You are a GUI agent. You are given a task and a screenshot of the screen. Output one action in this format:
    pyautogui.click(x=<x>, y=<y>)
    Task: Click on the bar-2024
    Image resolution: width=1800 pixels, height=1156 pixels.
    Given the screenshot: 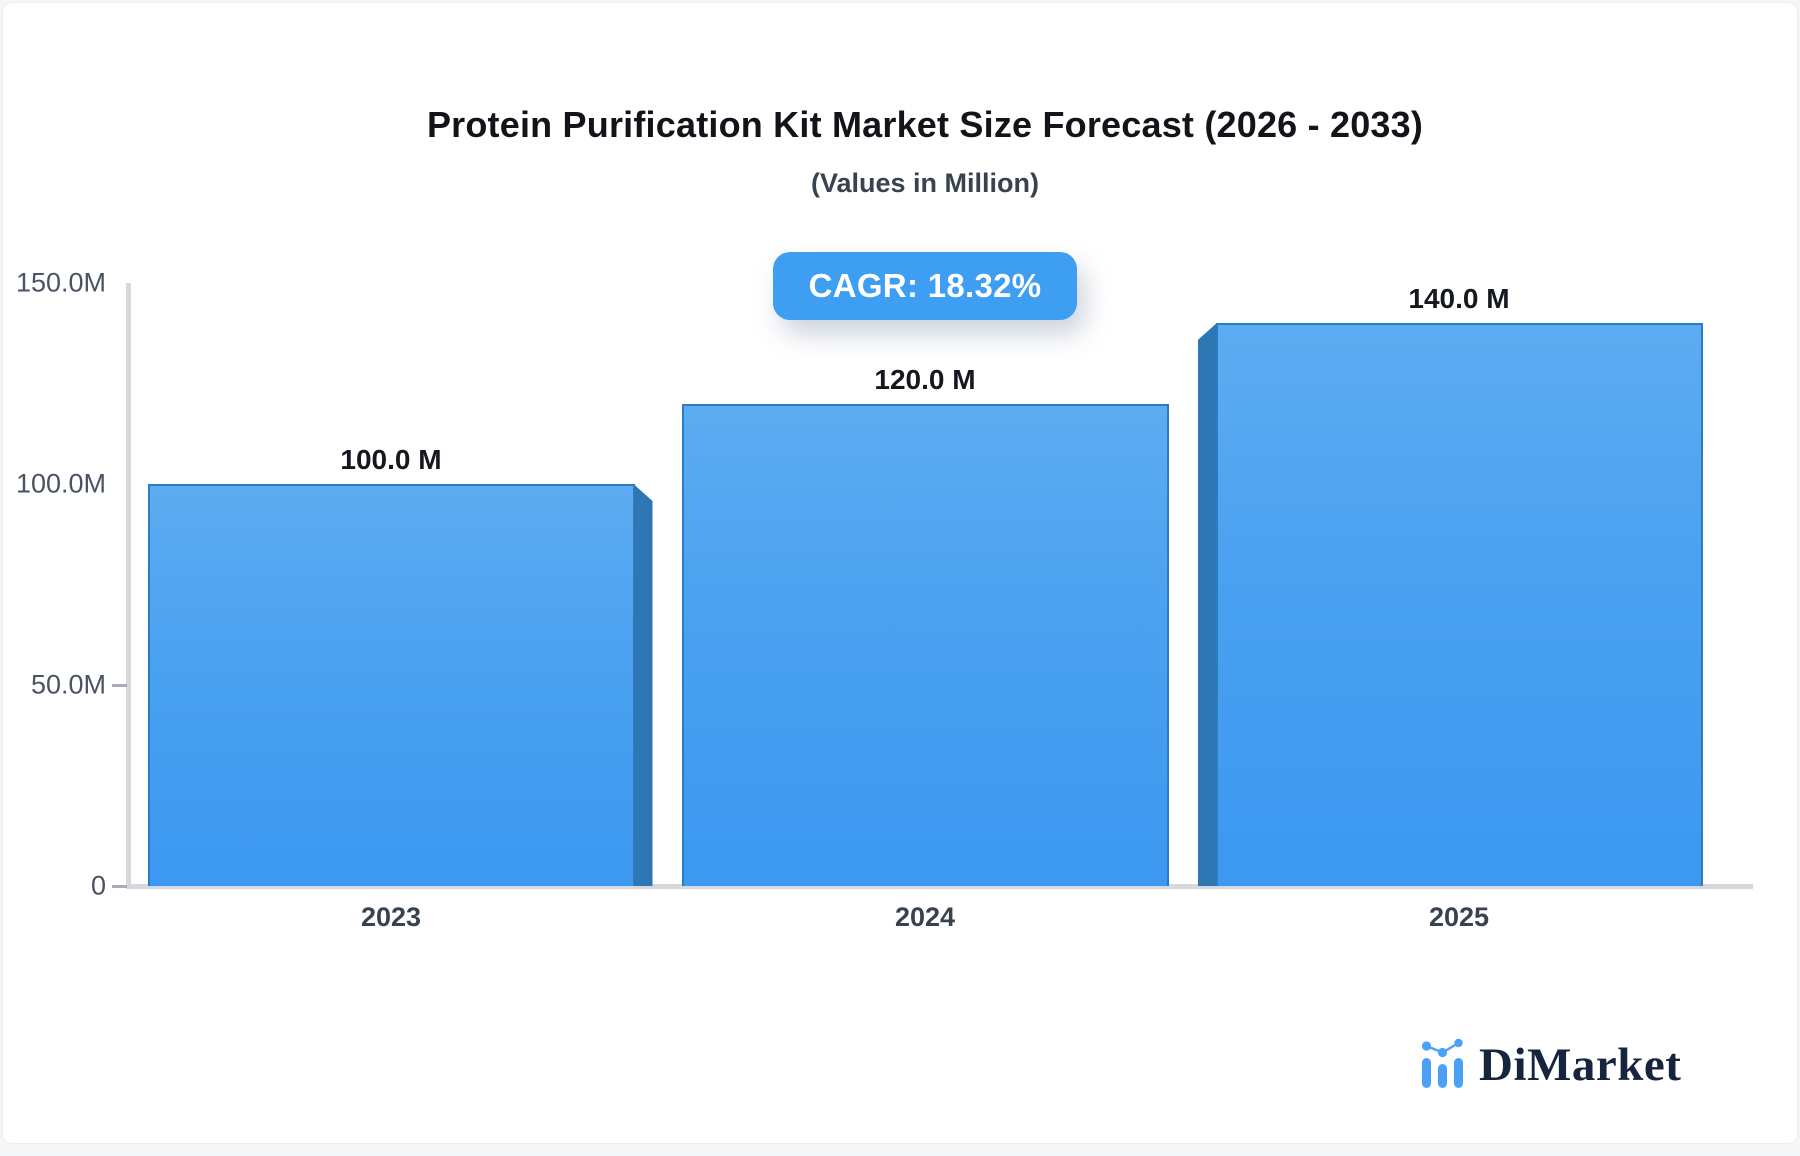 What is the action you would take?
    pyautogui.click(x=925, y=644)
    